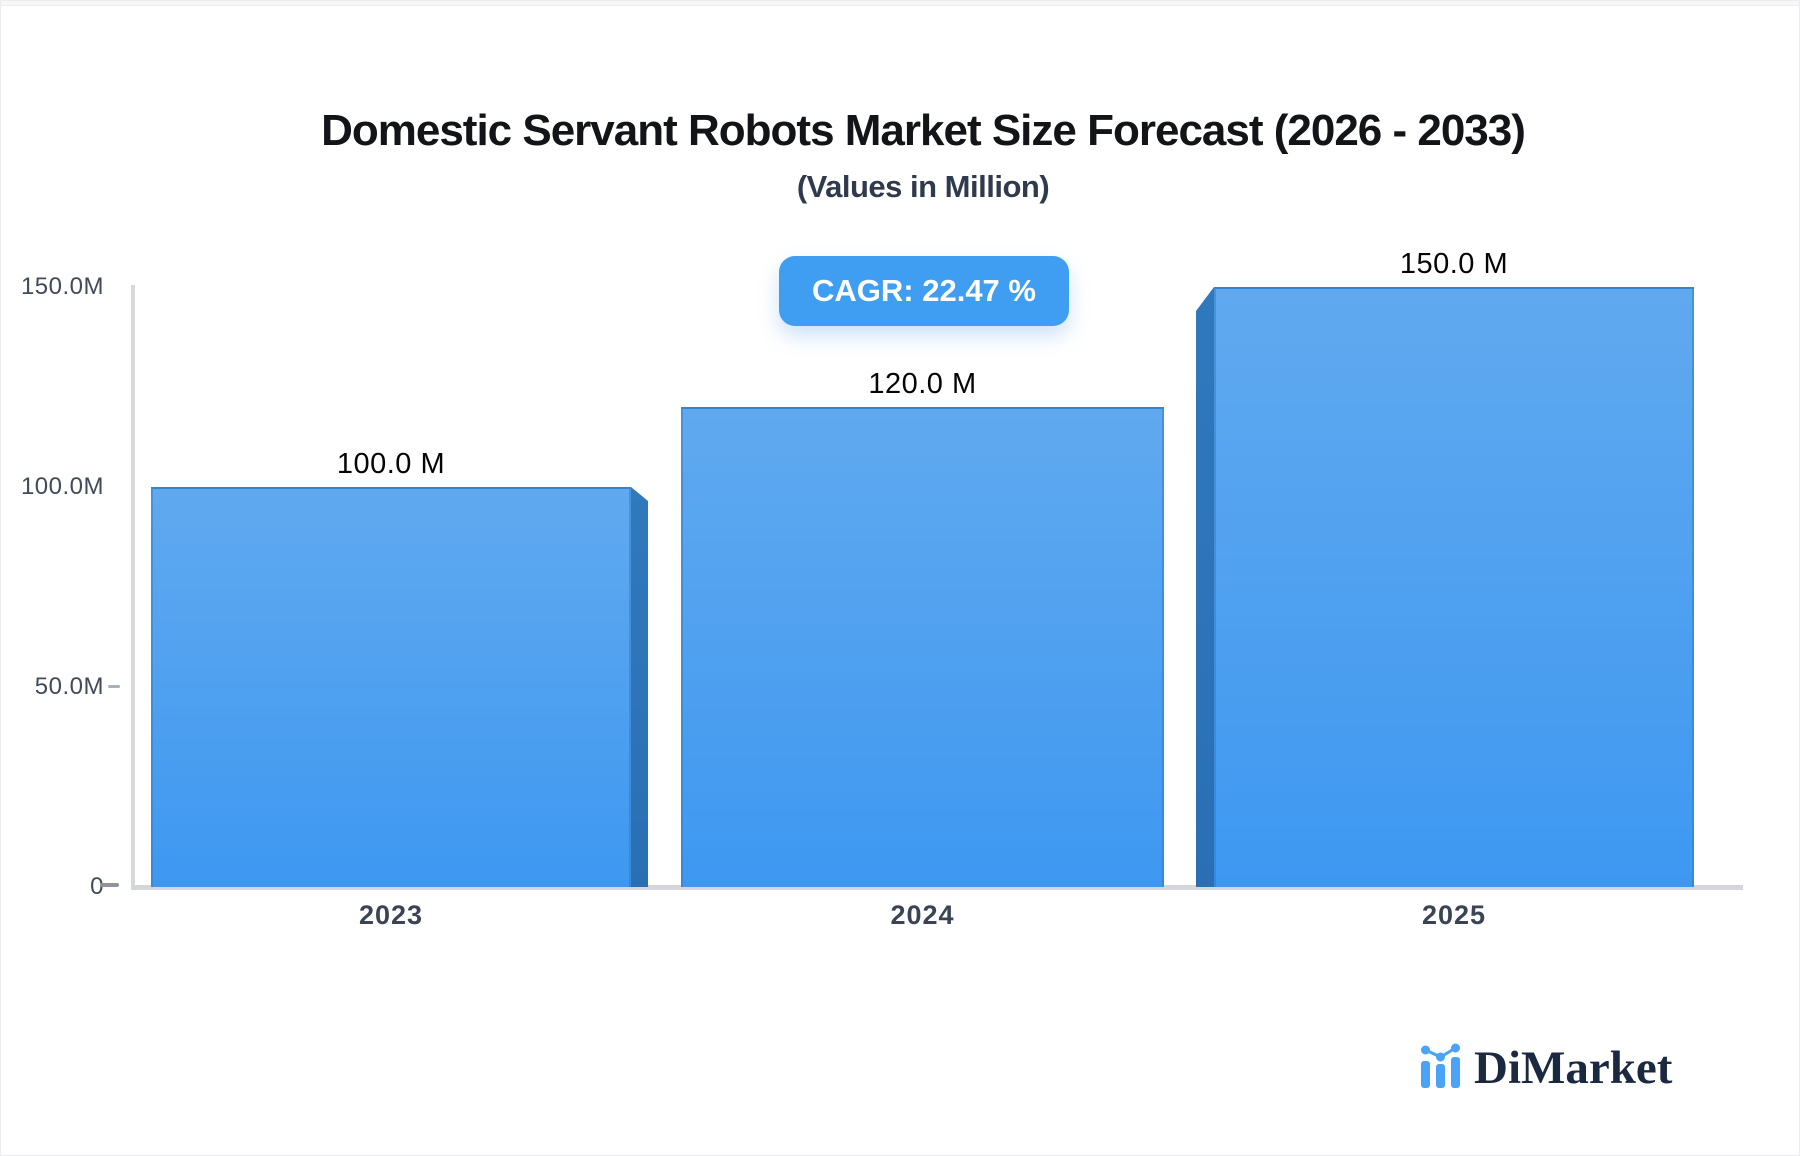  I want to click on y-tick-label: 0, so click(97, 886).